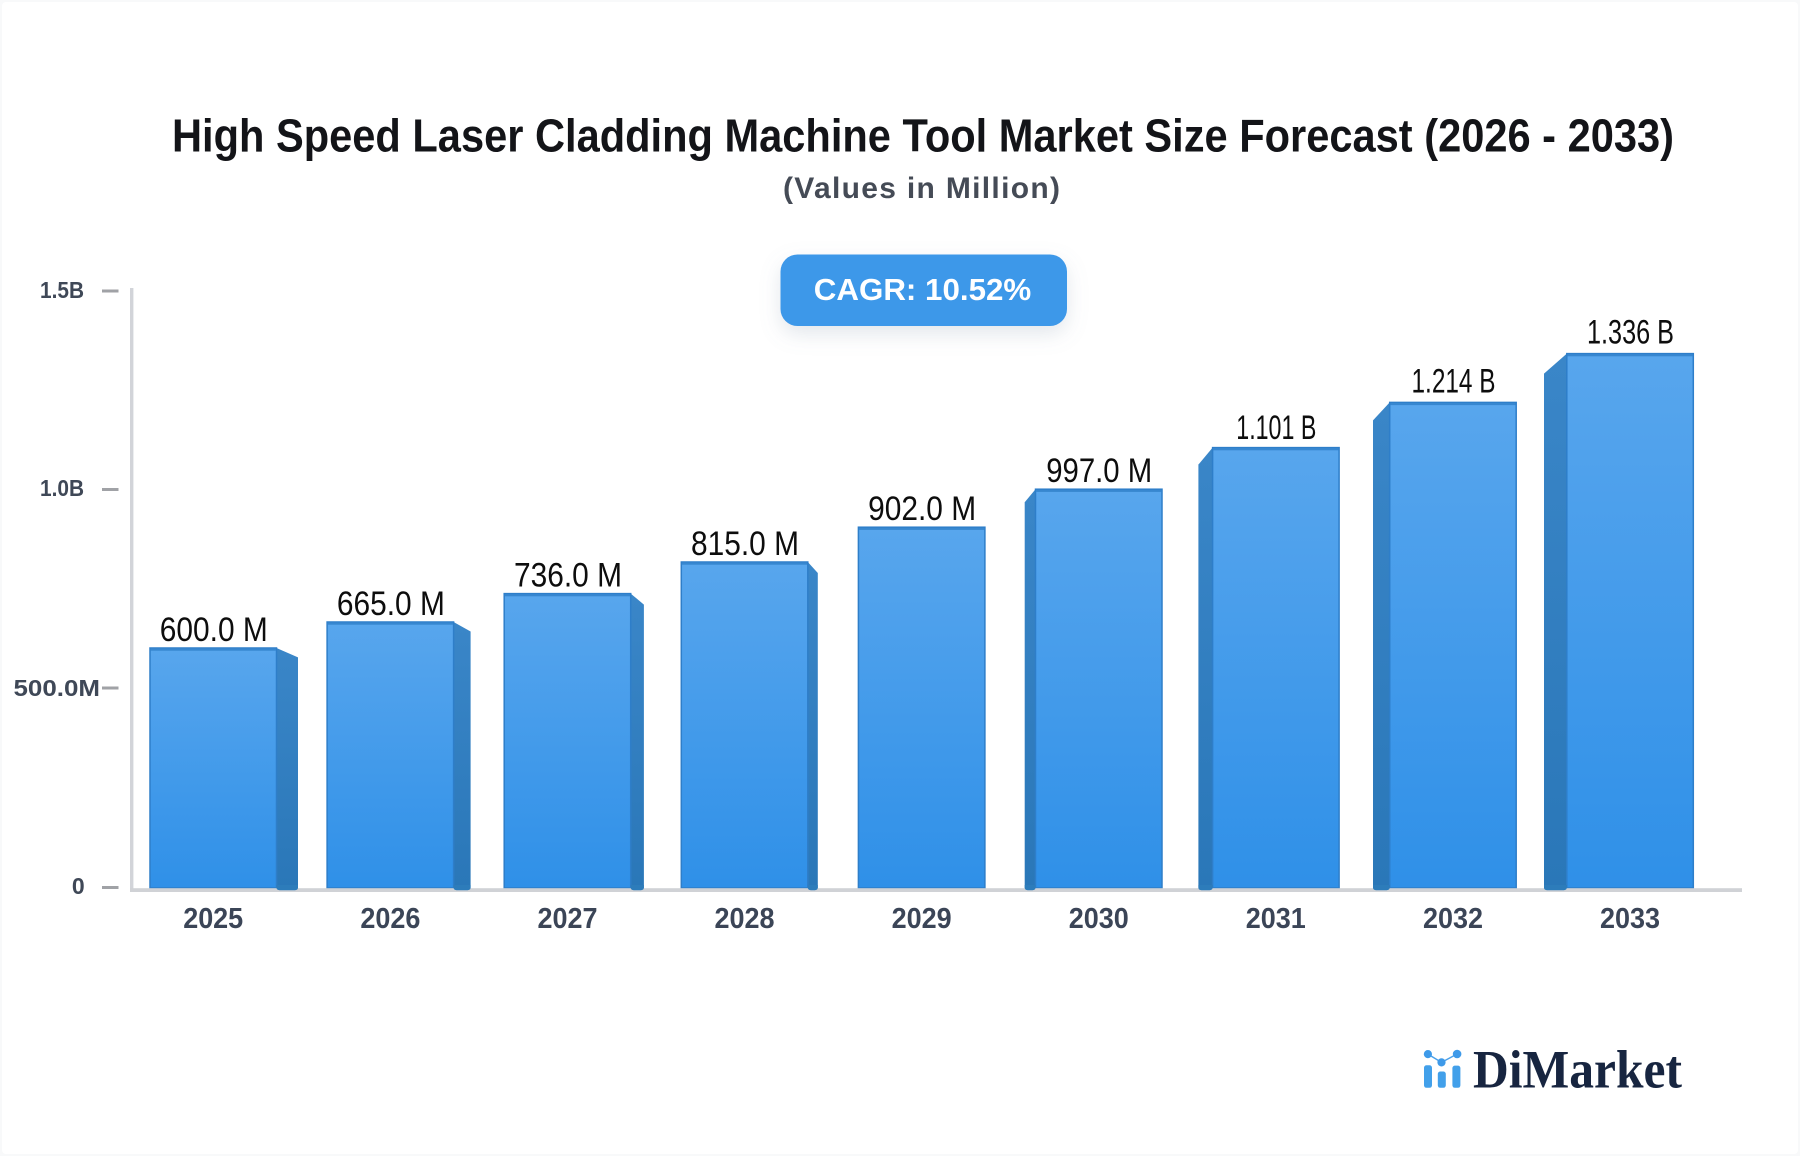 The image size is (1800, 1156). Describe the element at coordinates (214, 630) in the screenshot. I see `svg-text: 600.0 M` at that location.